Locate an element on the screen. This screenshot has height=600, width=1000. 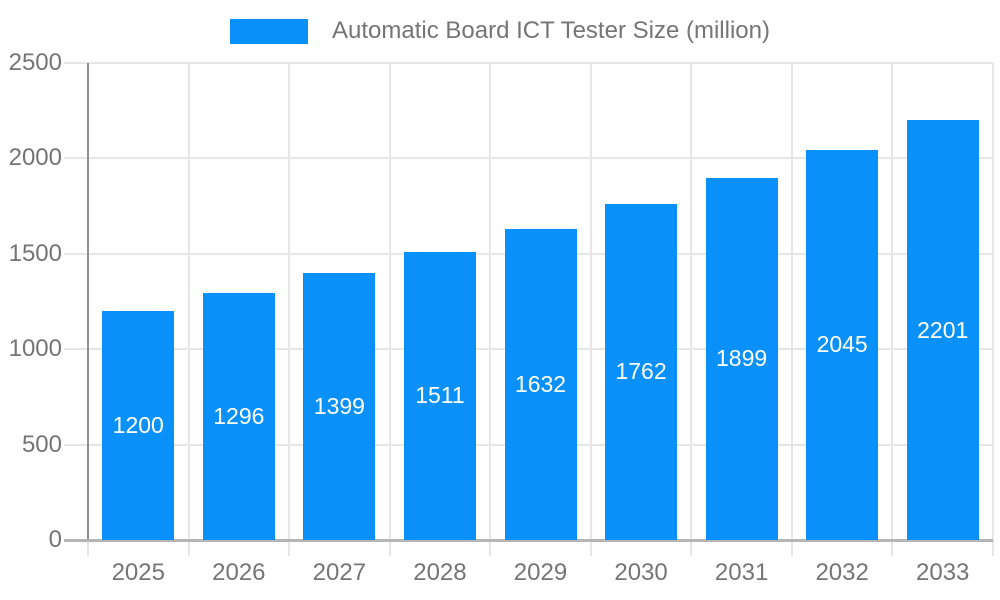
y-tick-label: 2000 is located at coordinates (35, 158).